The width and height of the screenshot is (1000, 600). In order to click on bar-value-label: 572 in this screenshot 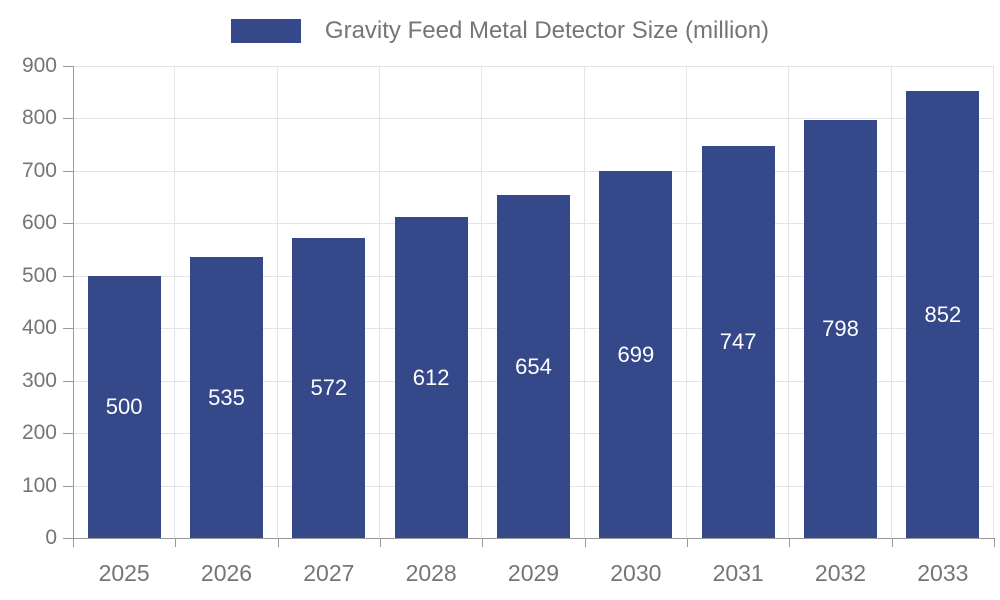, I will do `click(329, 388)`.